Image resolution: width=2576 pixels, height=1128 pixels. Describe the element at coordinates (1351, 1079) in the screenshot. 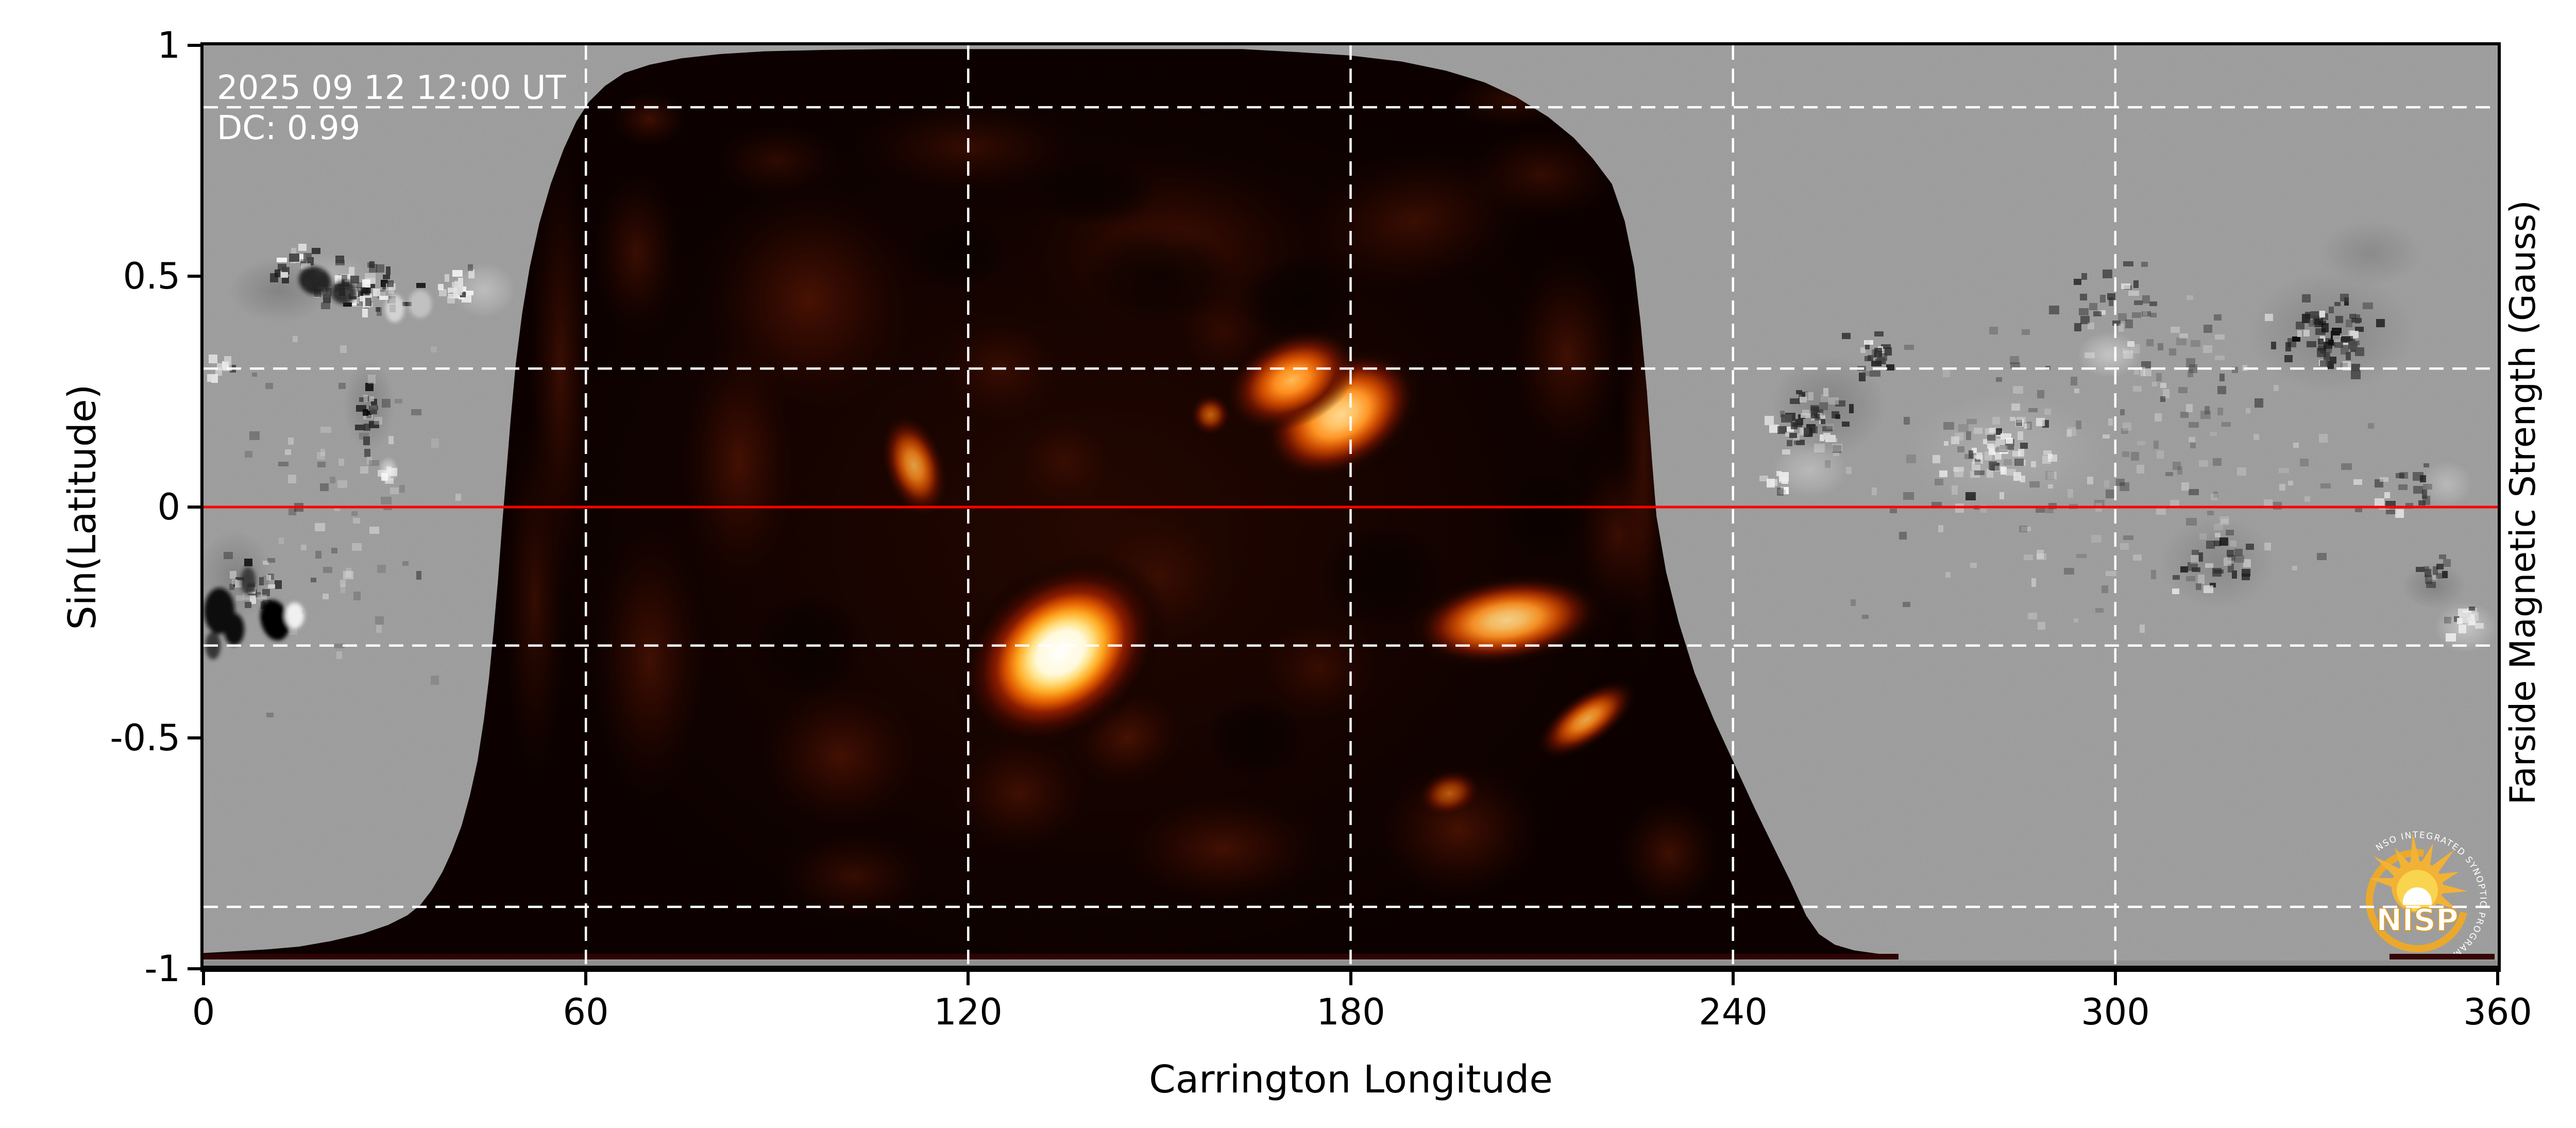

I see `x-axis-title: Carrington Longitude` at that location.